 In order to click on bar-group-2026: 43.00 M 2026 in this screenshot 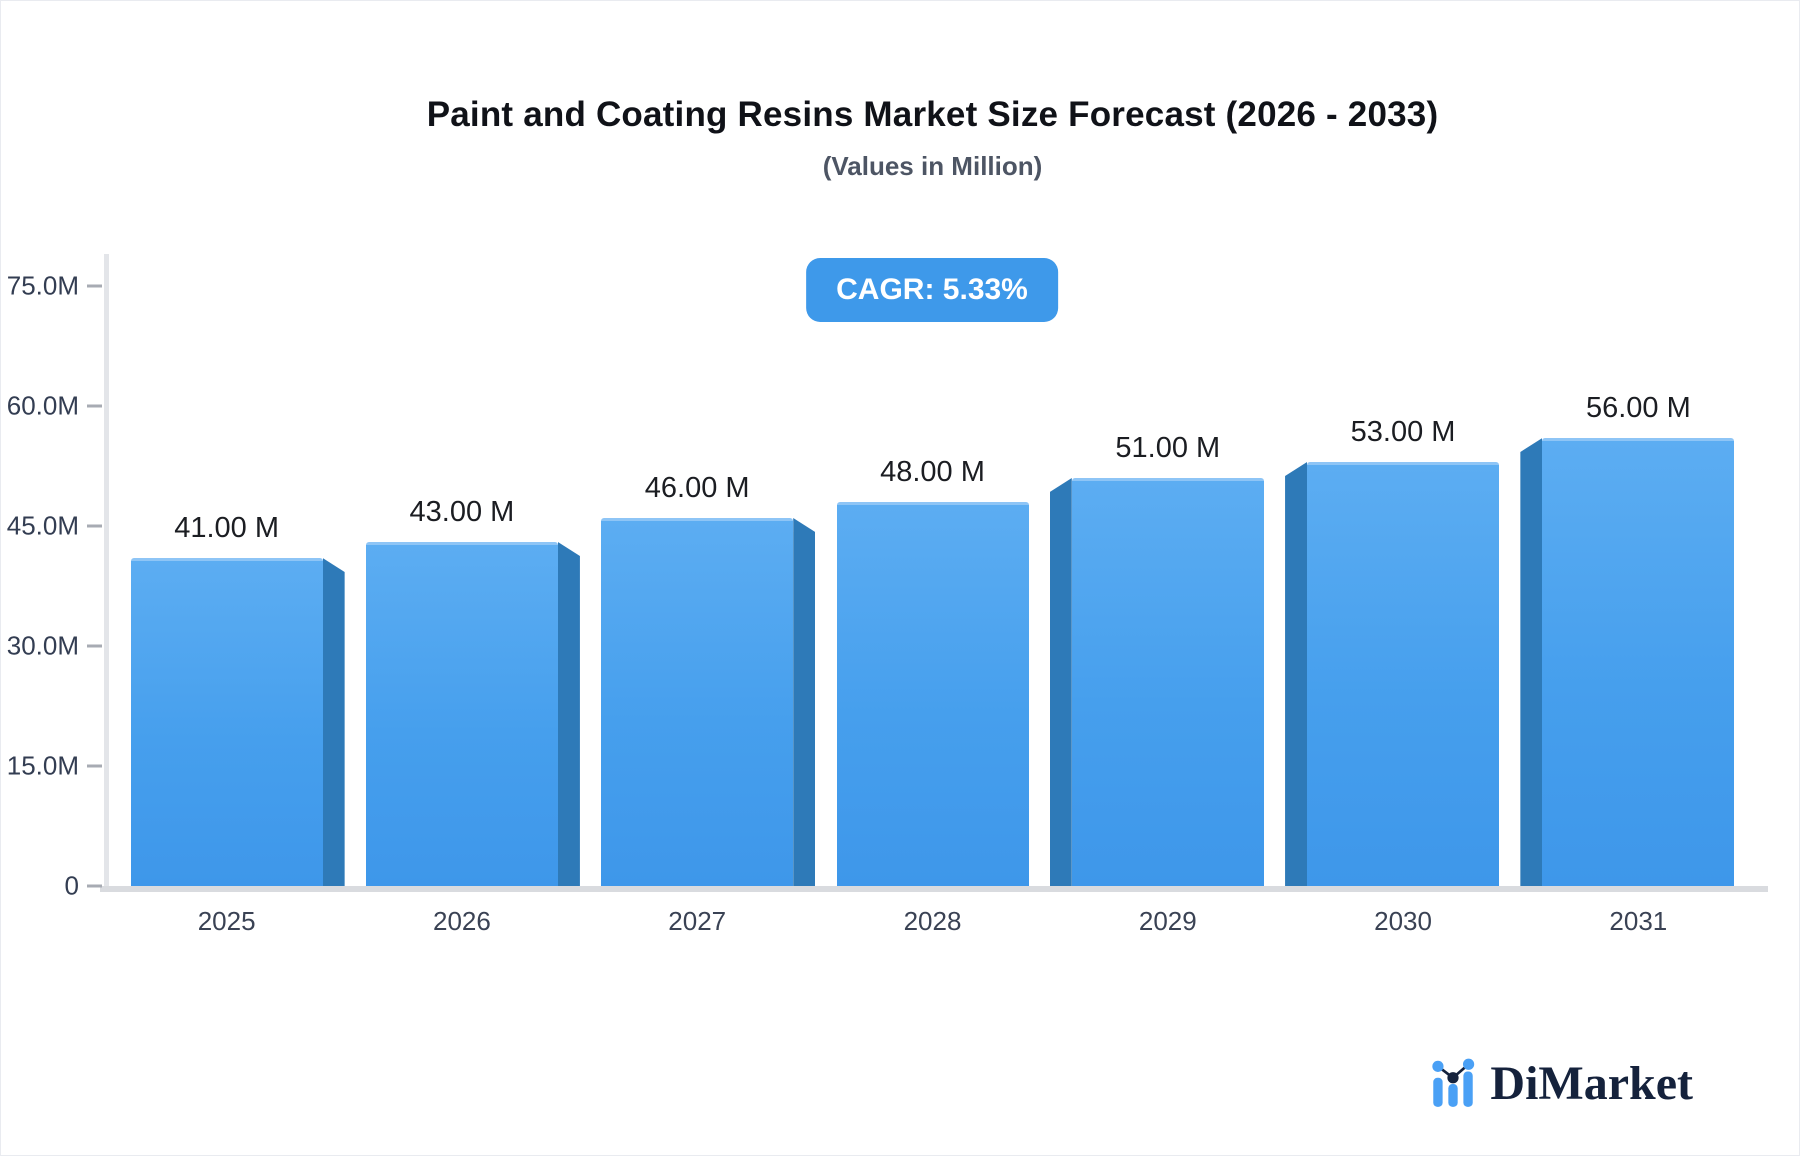, I will do `click(472, 611)`.